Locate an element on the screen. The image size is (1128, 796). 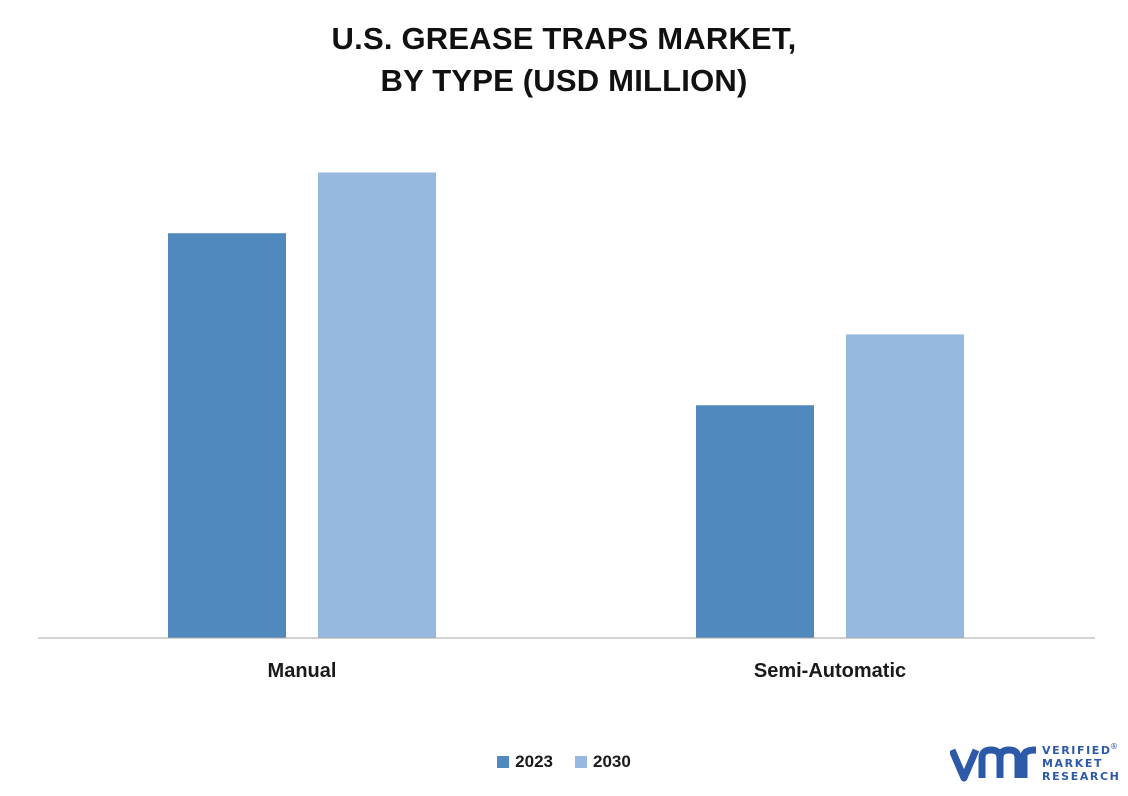
legend: 2023 2030 is located at coordinates (564, 762).